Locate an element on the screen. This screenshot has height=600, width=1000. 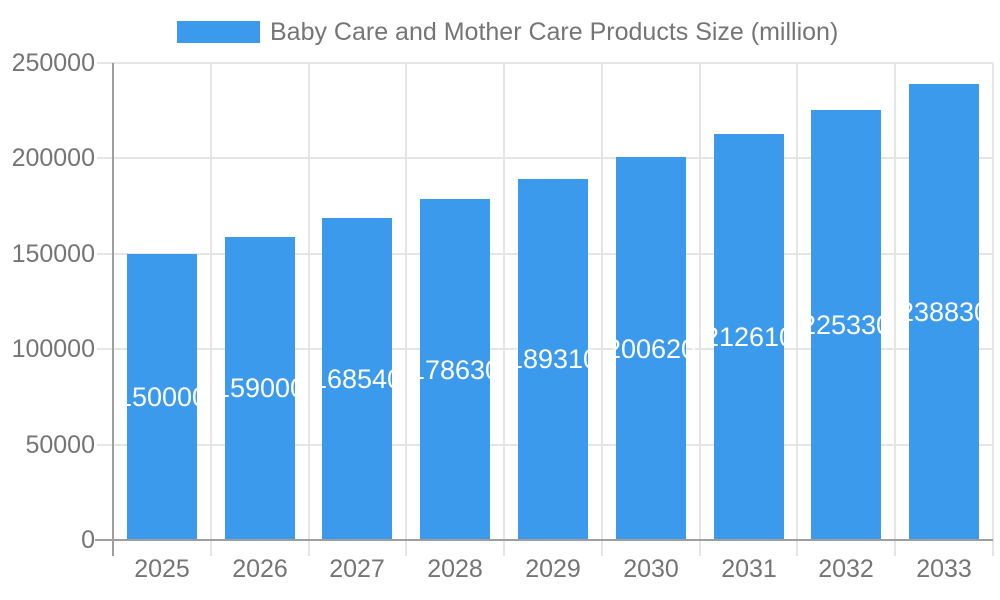
x-axis-tick-label: 2026 is located at coordinates (260, 569).